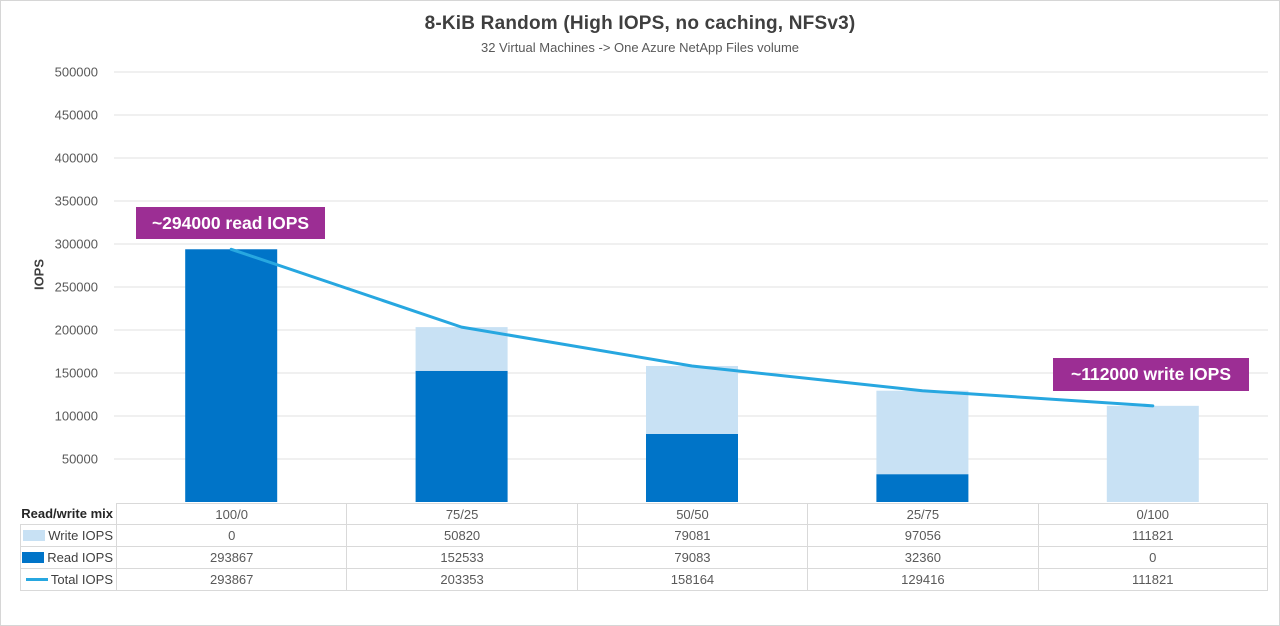 This screenshot has height=626, width=1280. Describe the element at coordinates (76, 115) in the screenshot. I see `y-tick-label: 450000` at that location.